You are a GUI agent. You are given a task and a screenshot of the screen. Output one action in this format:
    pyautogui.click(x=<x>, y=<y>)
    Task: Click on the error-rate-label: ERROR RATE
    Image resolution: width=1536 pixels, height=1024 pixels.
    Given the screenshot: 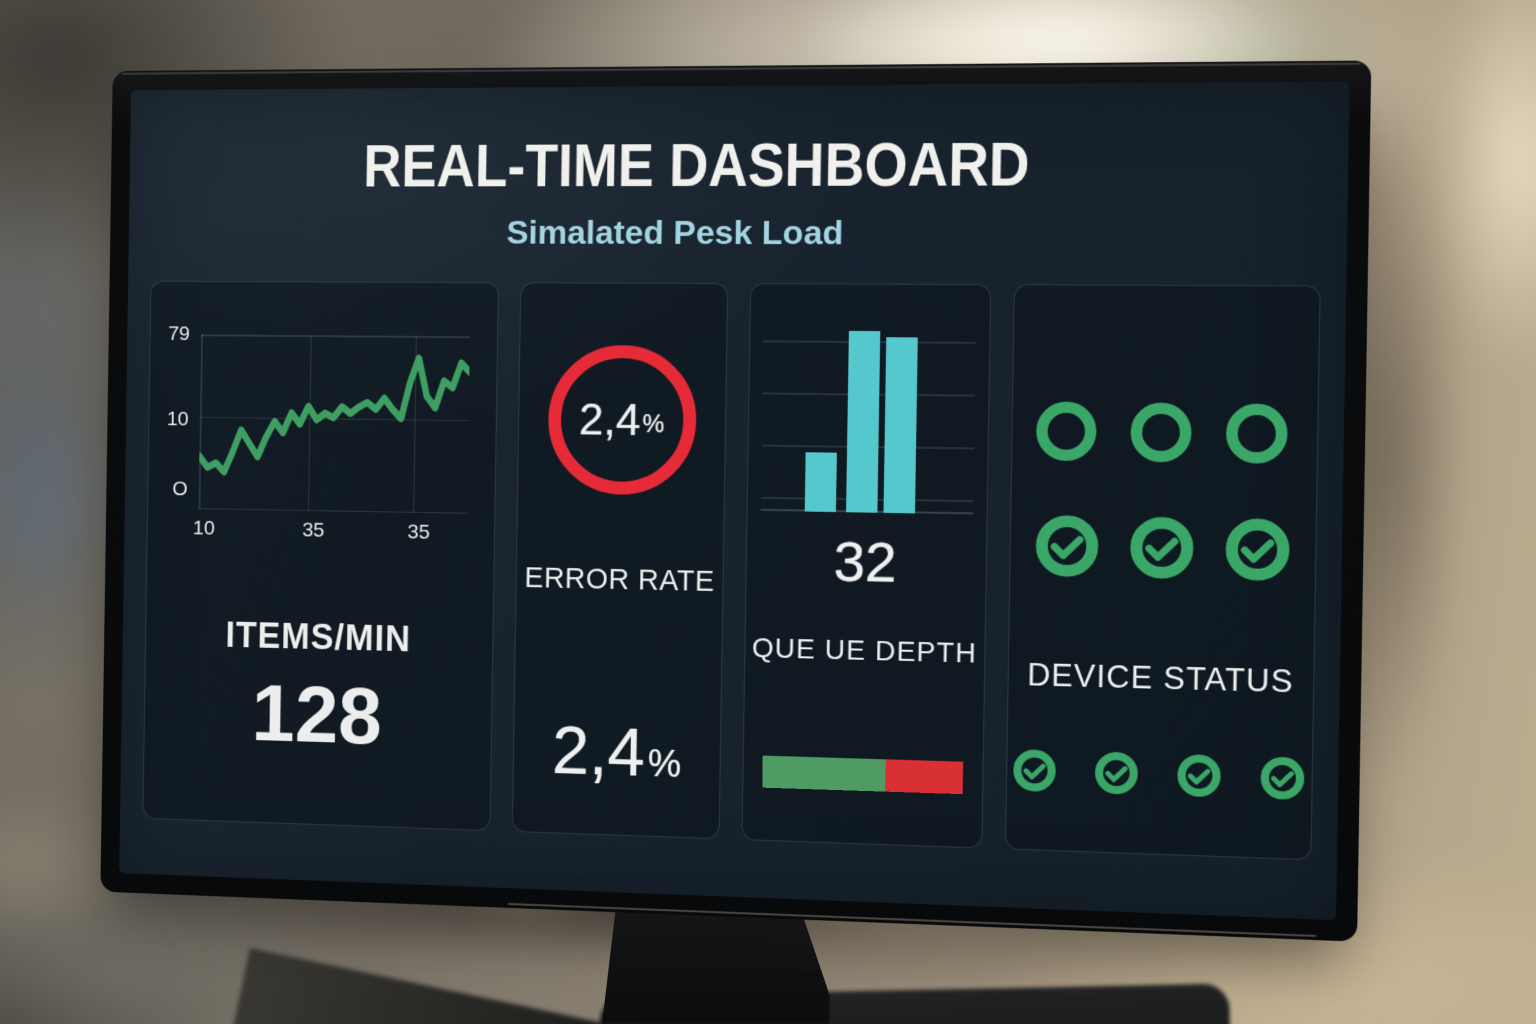 What is the action you would take?
    pyautogui.click(x=619, y=580)
    